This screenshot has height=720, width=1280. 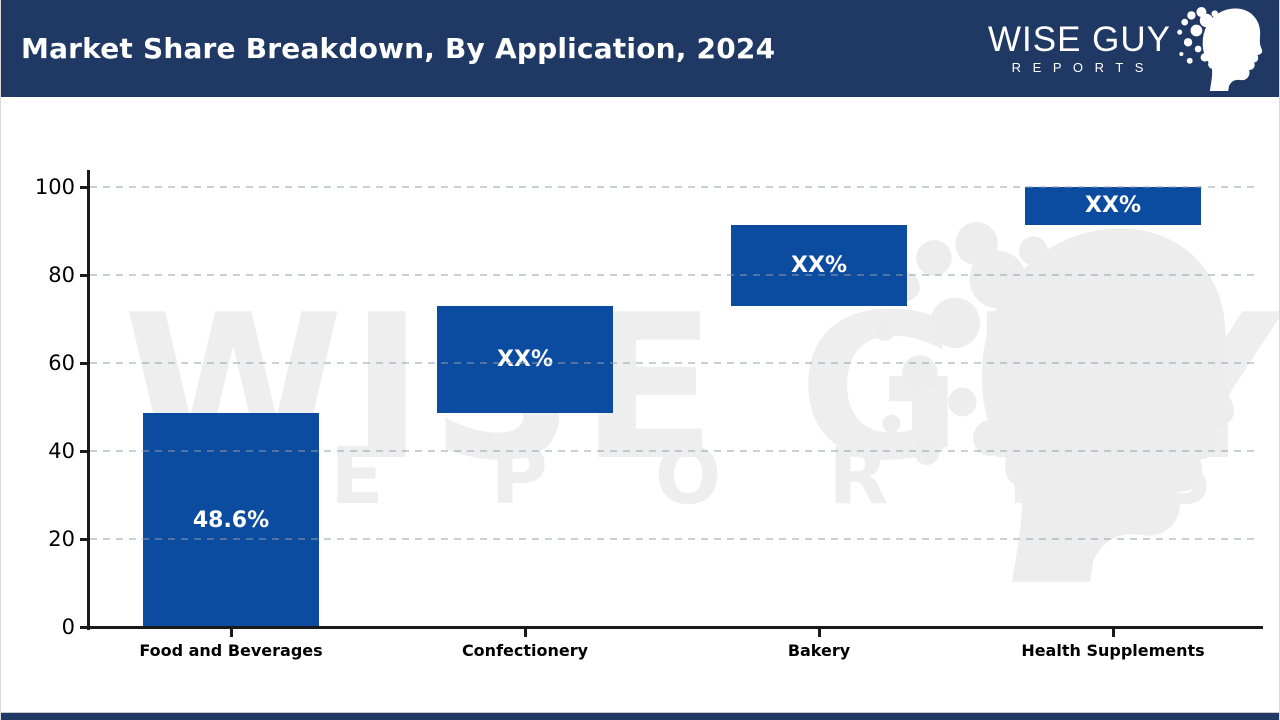 What do you see at coordinates (61, 363) in the screenshot?
I see `y-tick-label-60: 60` at bounding box center [61, 363].